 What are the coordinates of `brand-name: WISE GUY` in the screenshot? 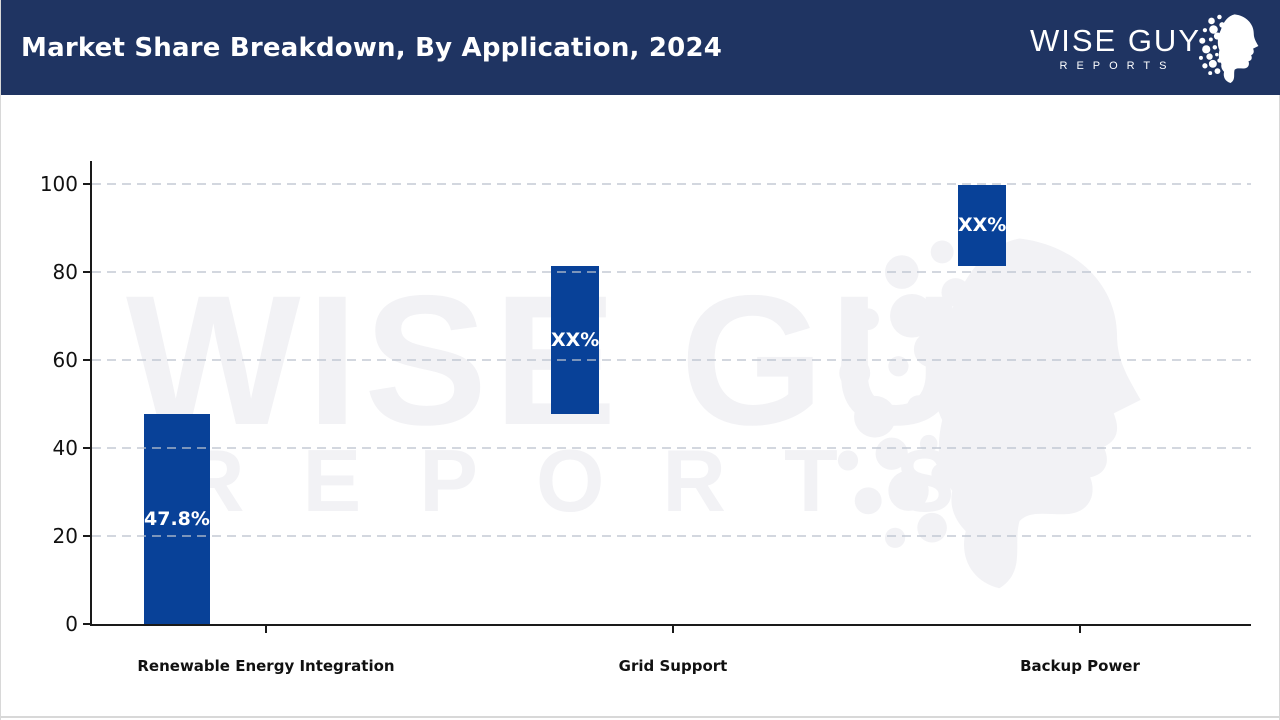 It's located at (1115, 40).